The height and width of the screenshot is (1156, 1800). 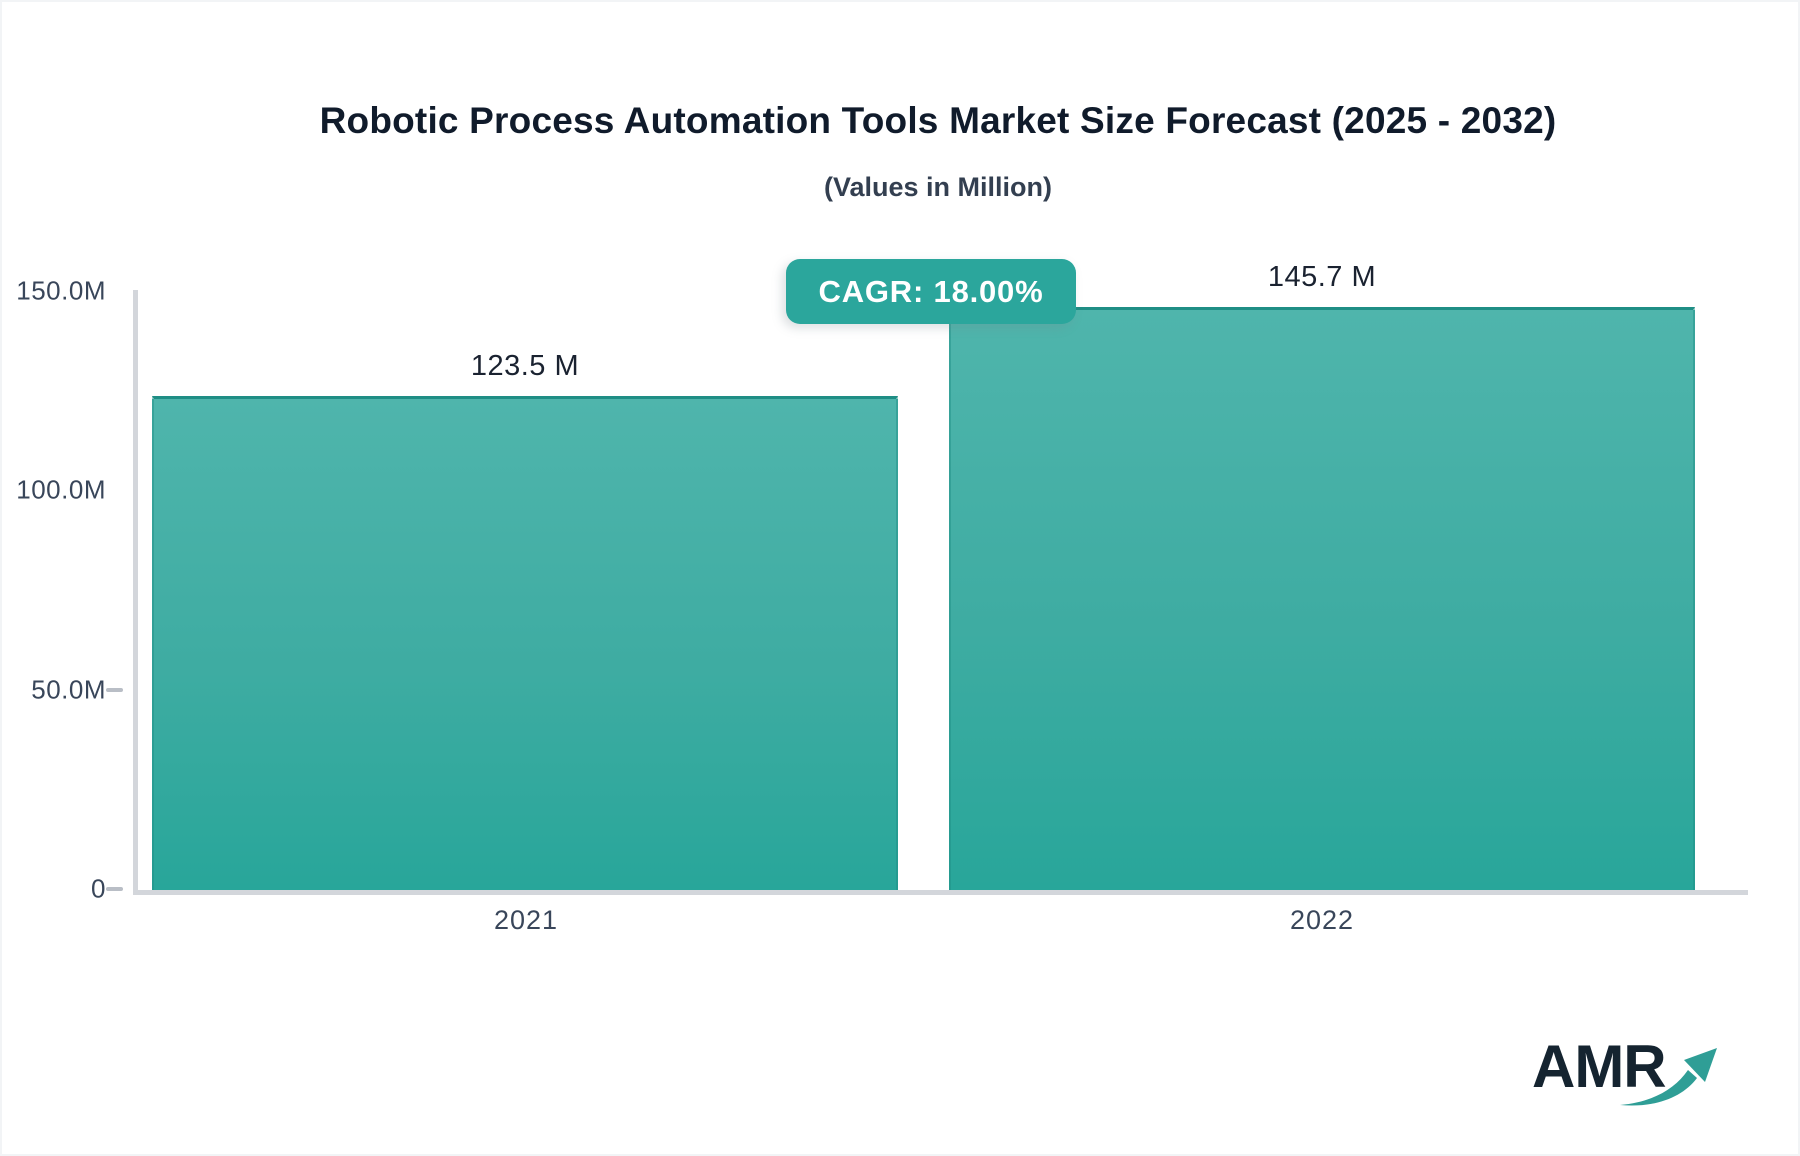 I want to click on brand-logo-text: AMR, so click(x=1599, y=1066).